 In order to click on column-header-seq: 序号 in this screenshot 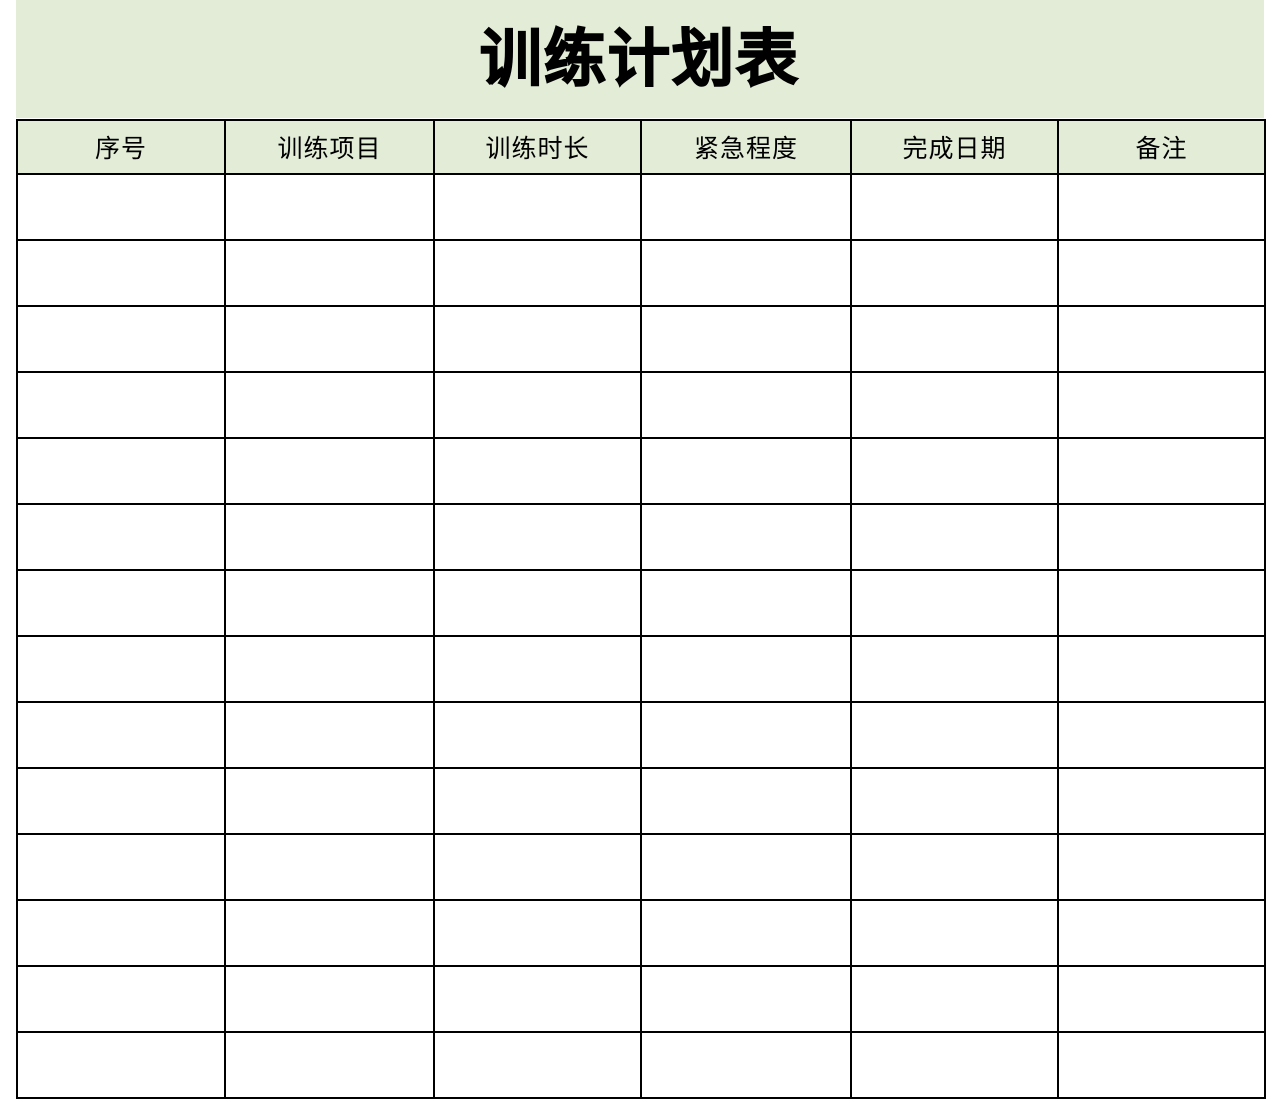, I will do `click(121, 147)`.